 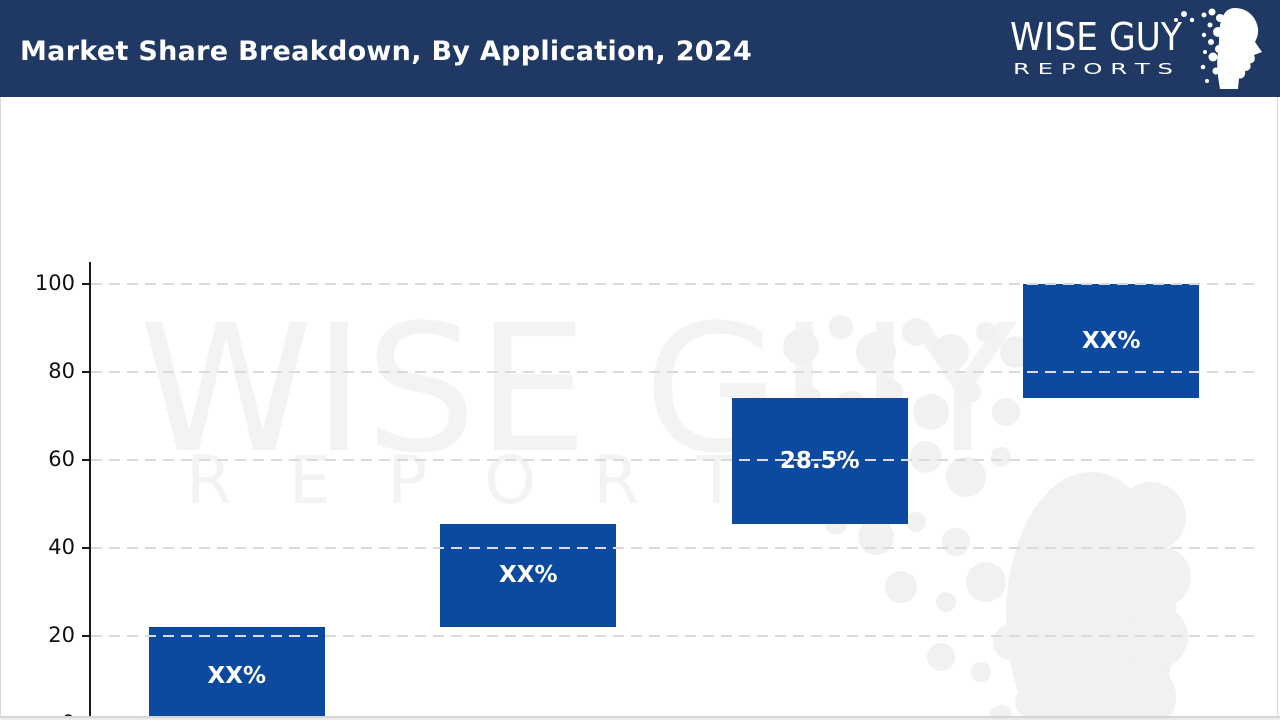 I want to click on y-tick-label: 40, so click(x=61, y=547).